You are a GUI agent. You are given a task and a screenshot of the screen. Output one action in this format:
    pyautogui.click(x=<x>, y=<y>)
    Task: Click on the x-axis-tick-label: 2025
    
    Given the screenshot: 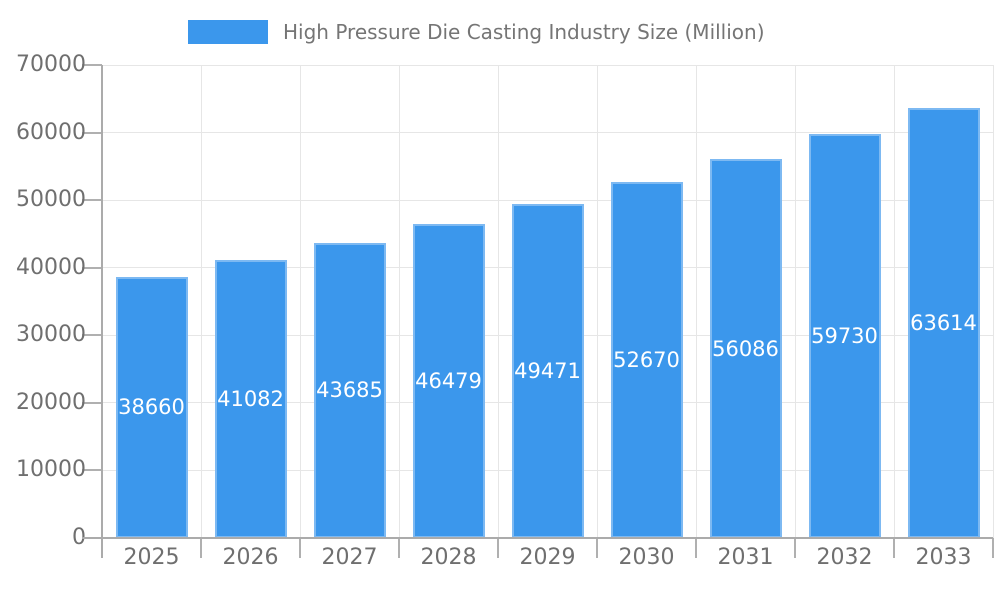 What is the action you would take?
    pyautogui.click(x=151, y=557)
    